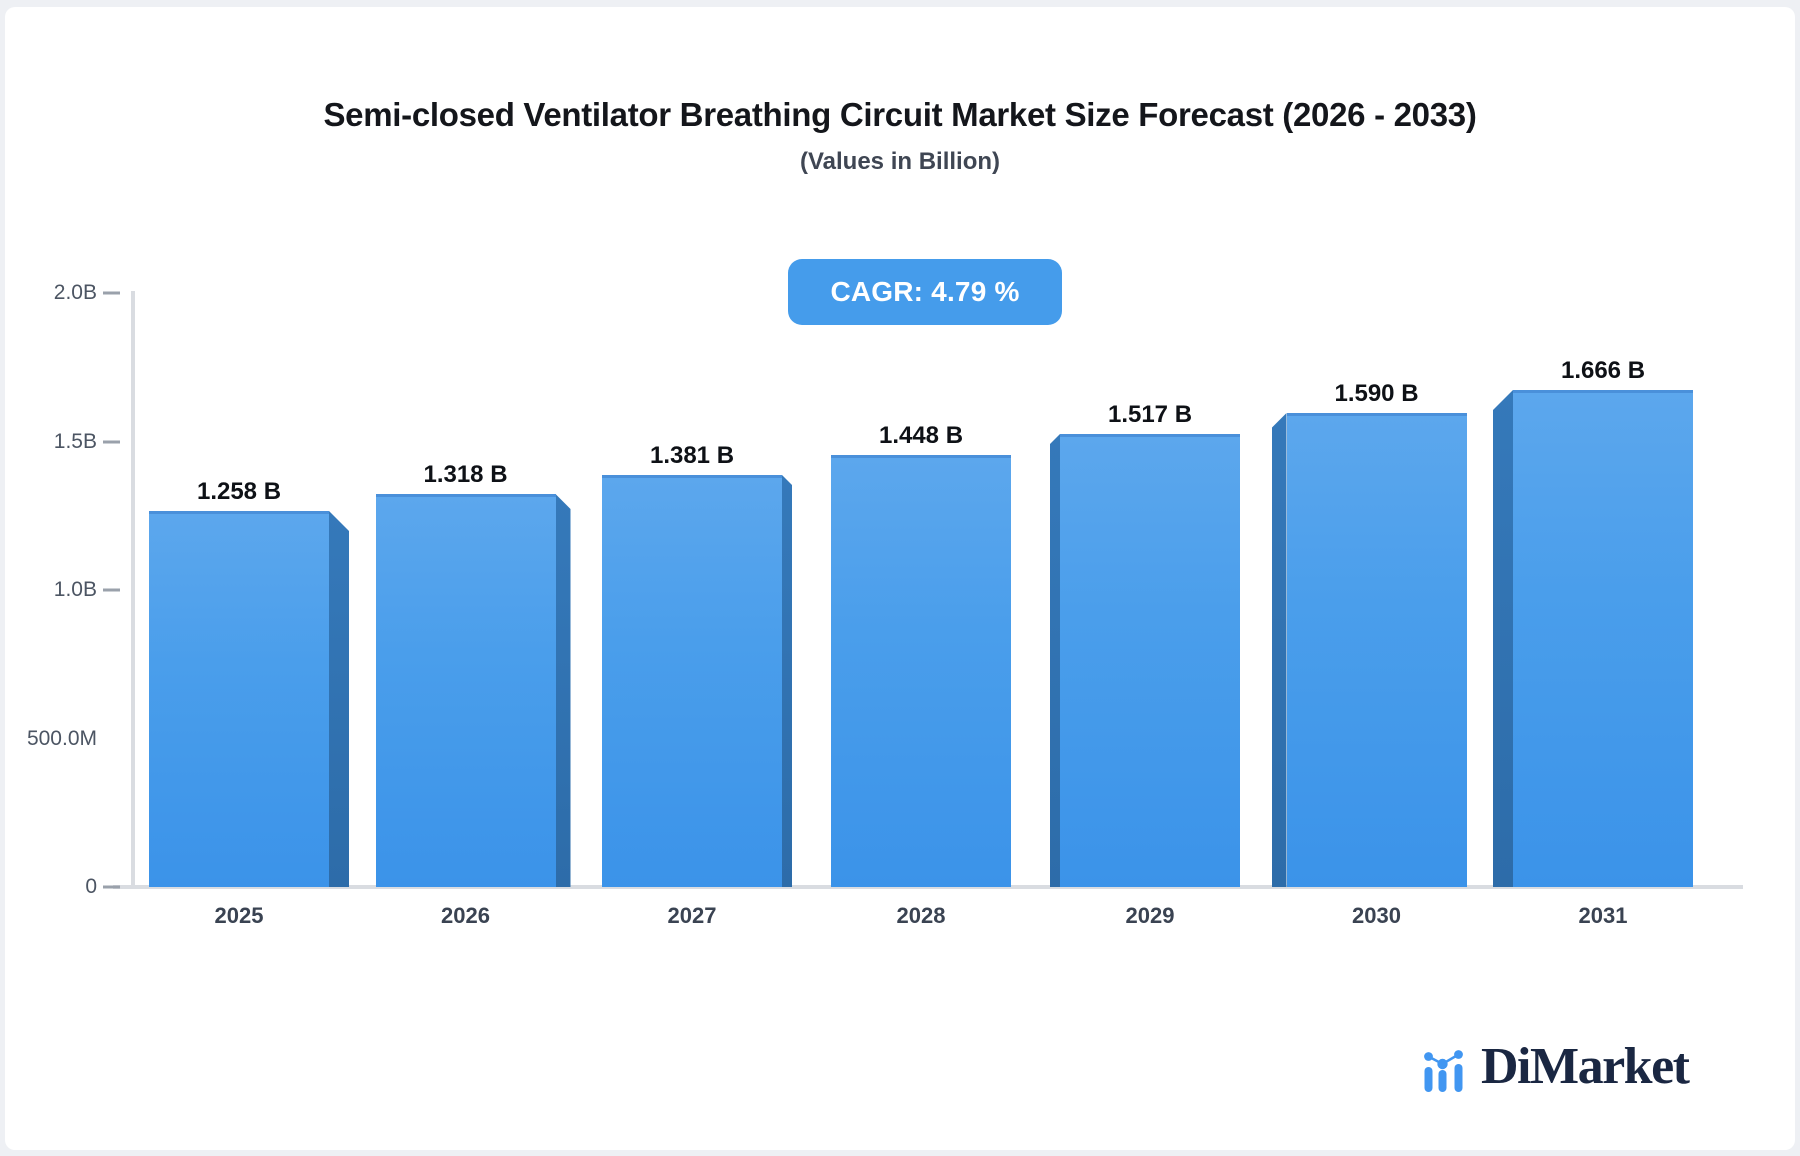 The width and height of the screenshot is (1800, 1156). What do you see at coordinates (75, 292) in the screenshot?
I see `y-tick-label: 2.0B` at bounding box center [75, 292].